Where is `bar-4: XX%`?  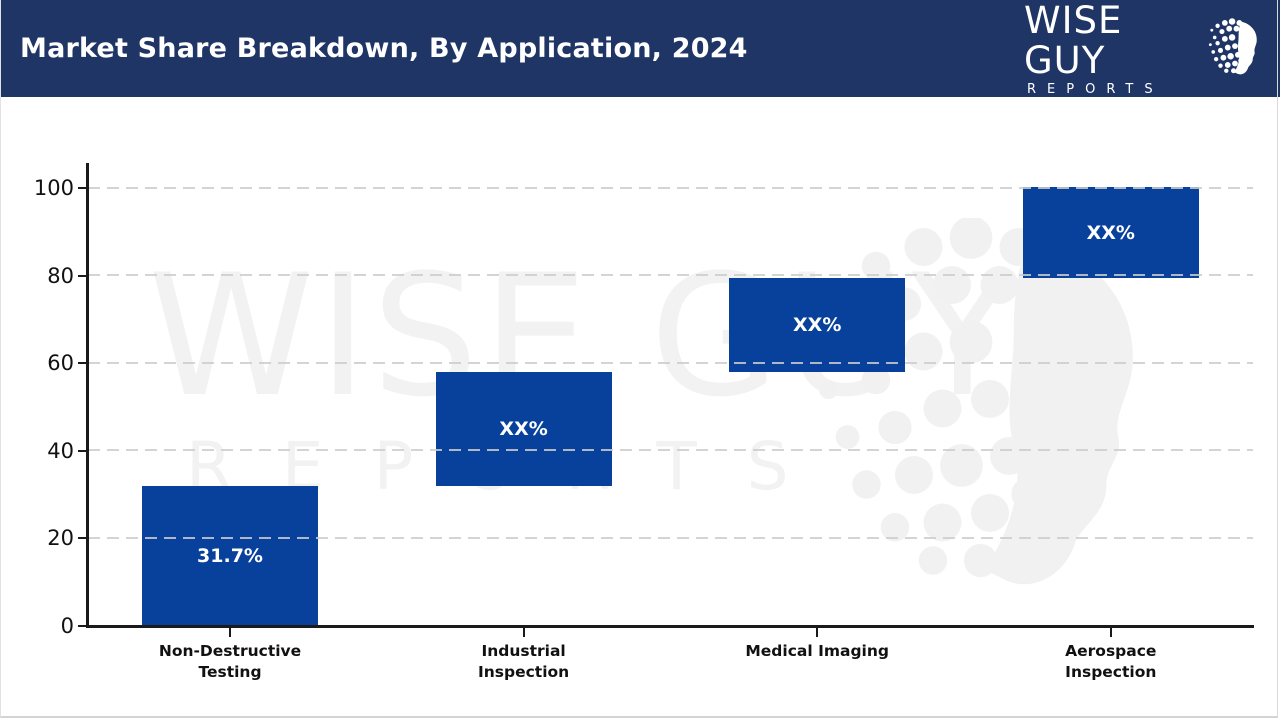 bar-4: XX% is located at coordinates (1110, 233).